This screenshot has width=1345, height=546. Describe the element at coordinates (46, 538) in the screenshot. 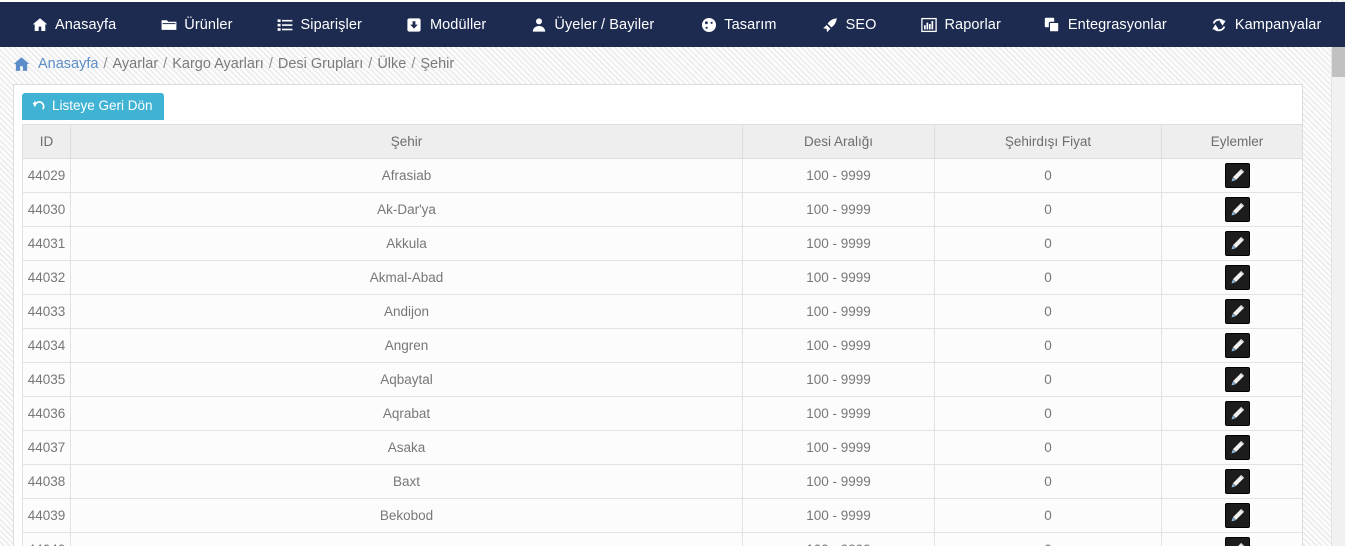

I see `cell-id: 44040` at that location.